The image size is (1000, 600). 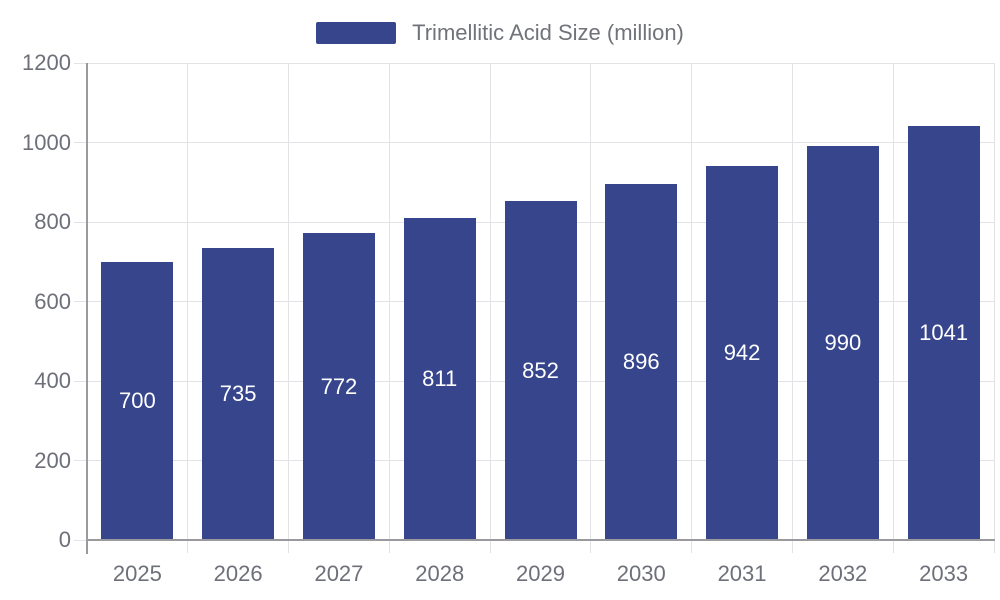 I want to click on y-tick-label: 800, so click(x=52, y=221).